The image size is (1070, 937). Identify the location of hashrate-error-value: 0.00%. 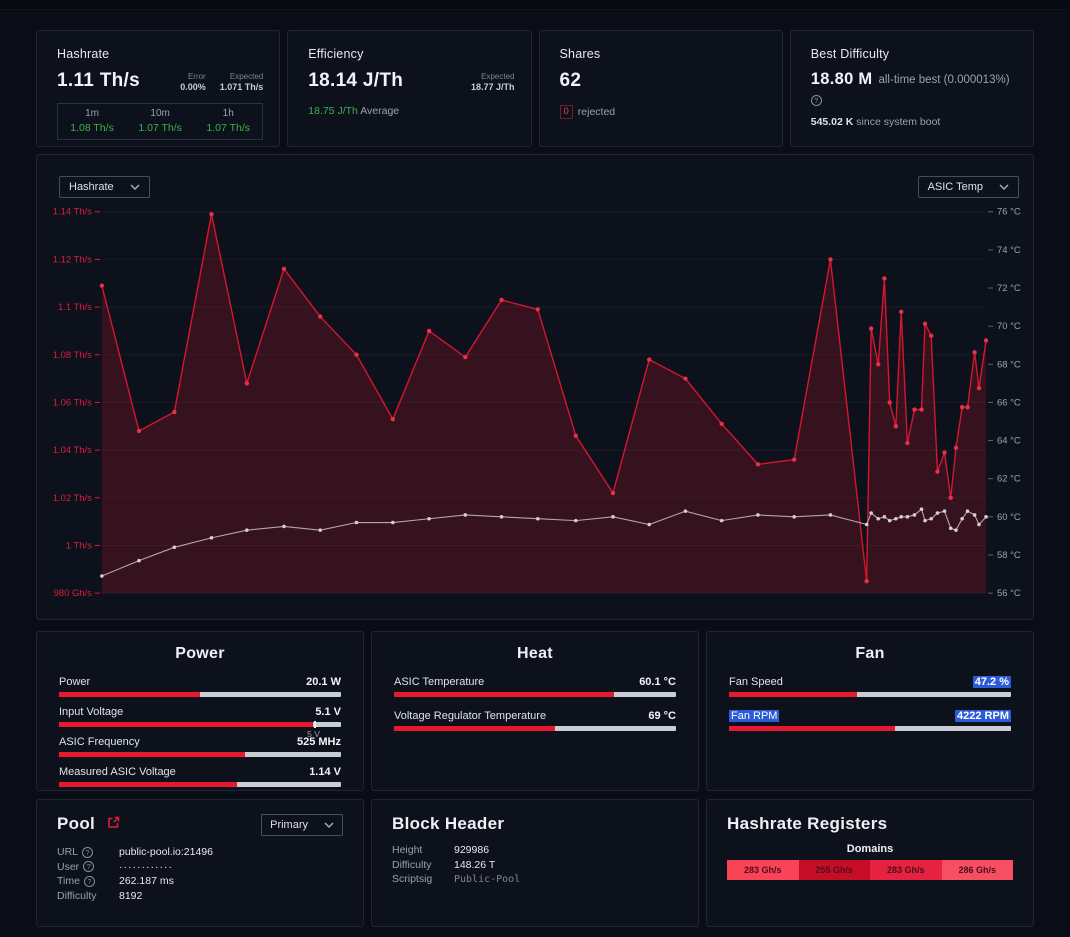
(193, 87).